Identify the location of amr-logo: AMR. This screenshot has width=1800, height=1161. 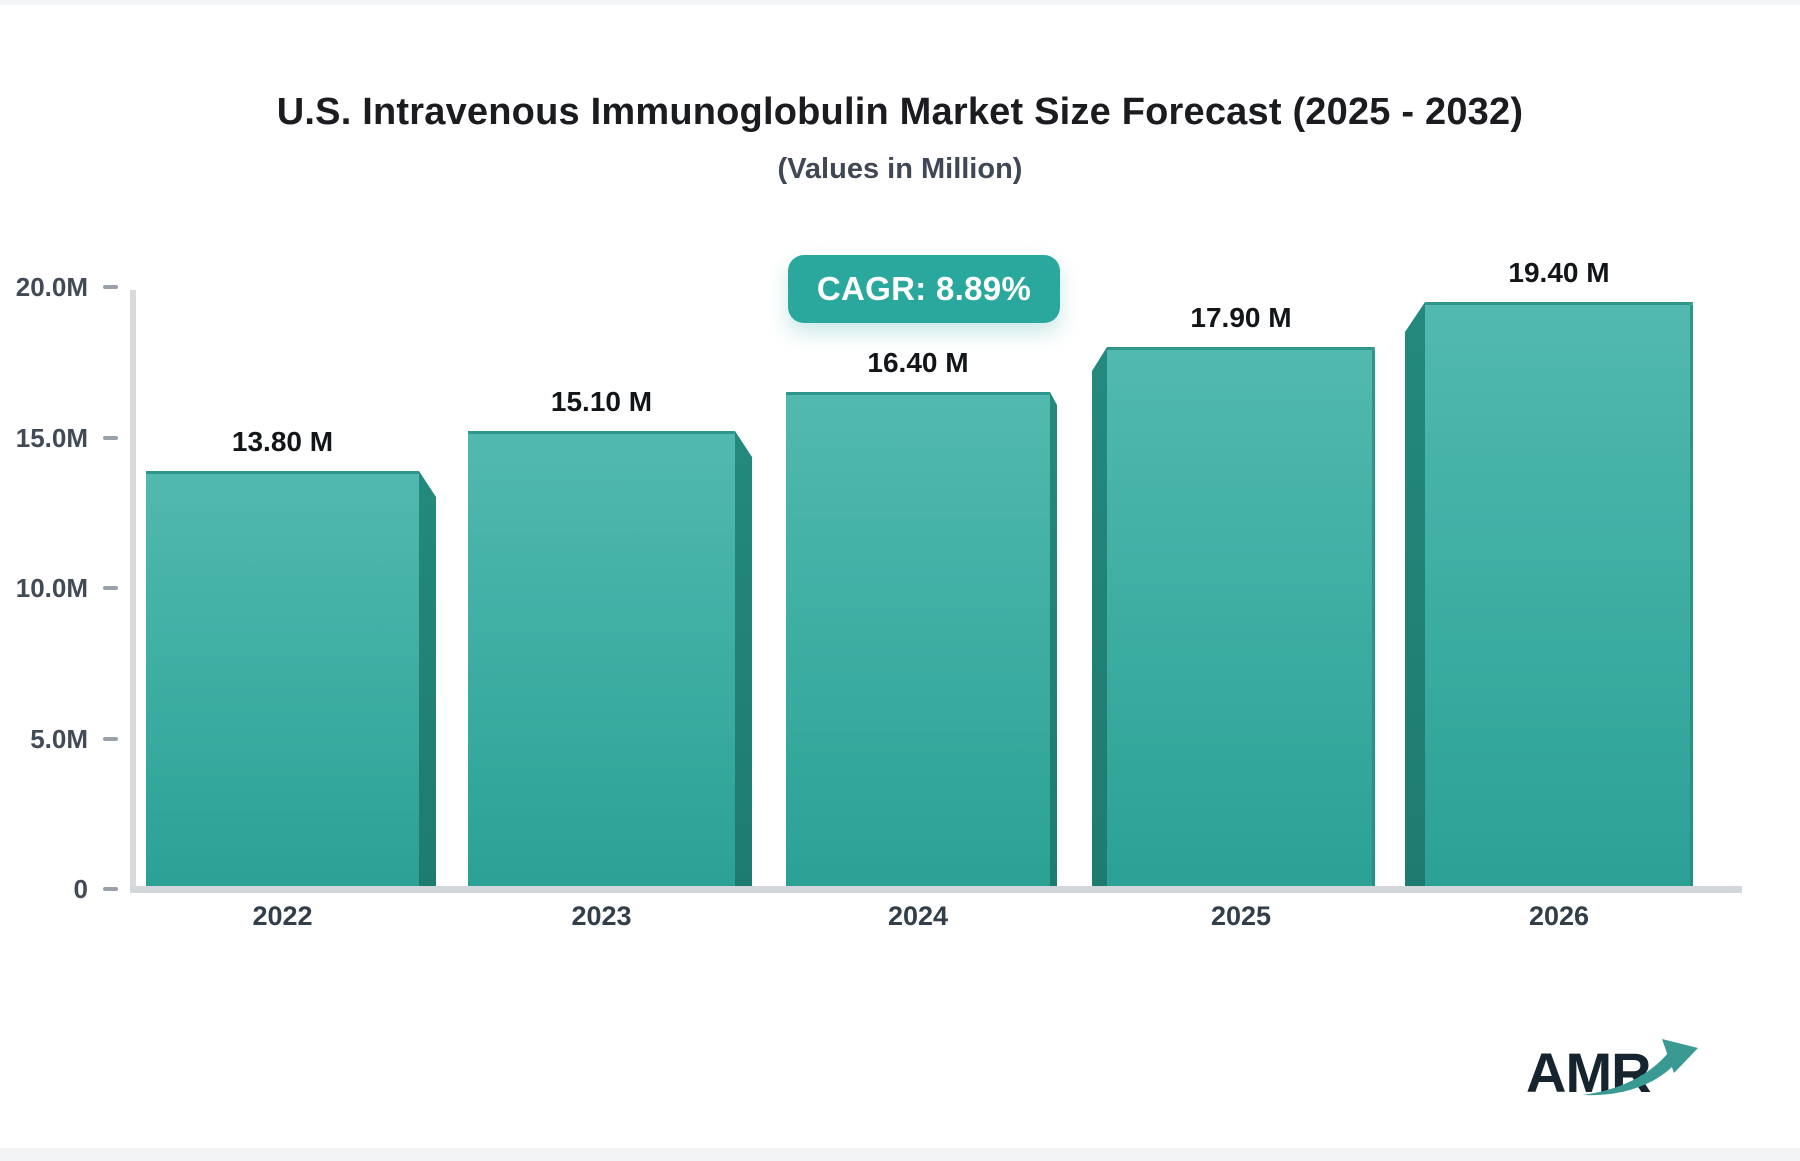
(1626, 1073).